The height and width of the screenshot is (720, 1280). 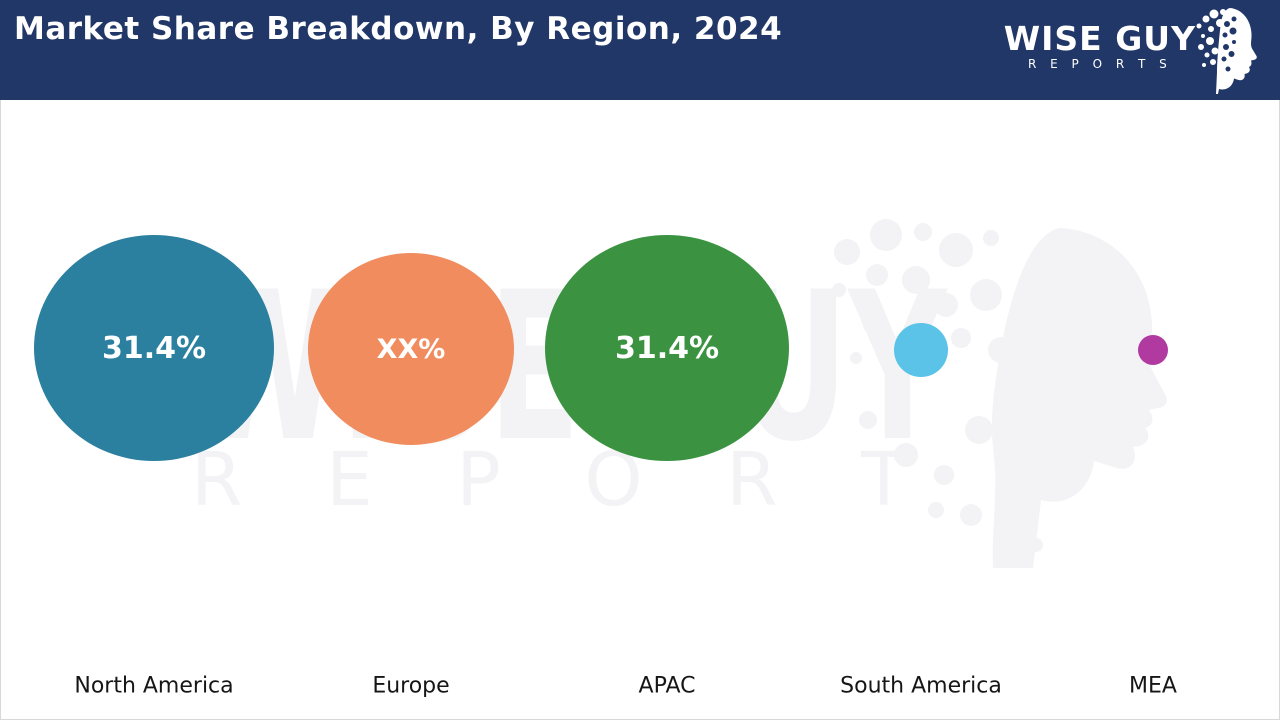 I want to click on logo-subtitle: R E P O R T S, so click(x=1099, y=64).